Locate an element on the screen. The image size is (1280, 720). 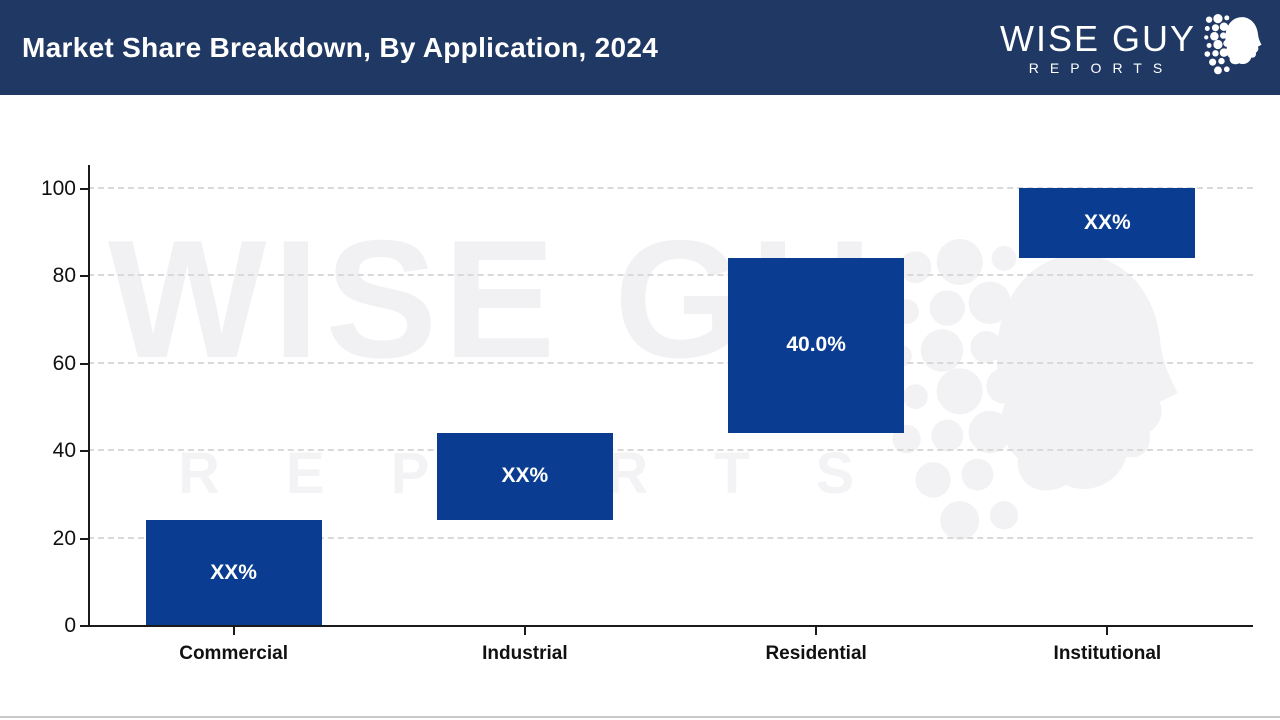
category-label: Industrial is located at coordinates (525, 653).